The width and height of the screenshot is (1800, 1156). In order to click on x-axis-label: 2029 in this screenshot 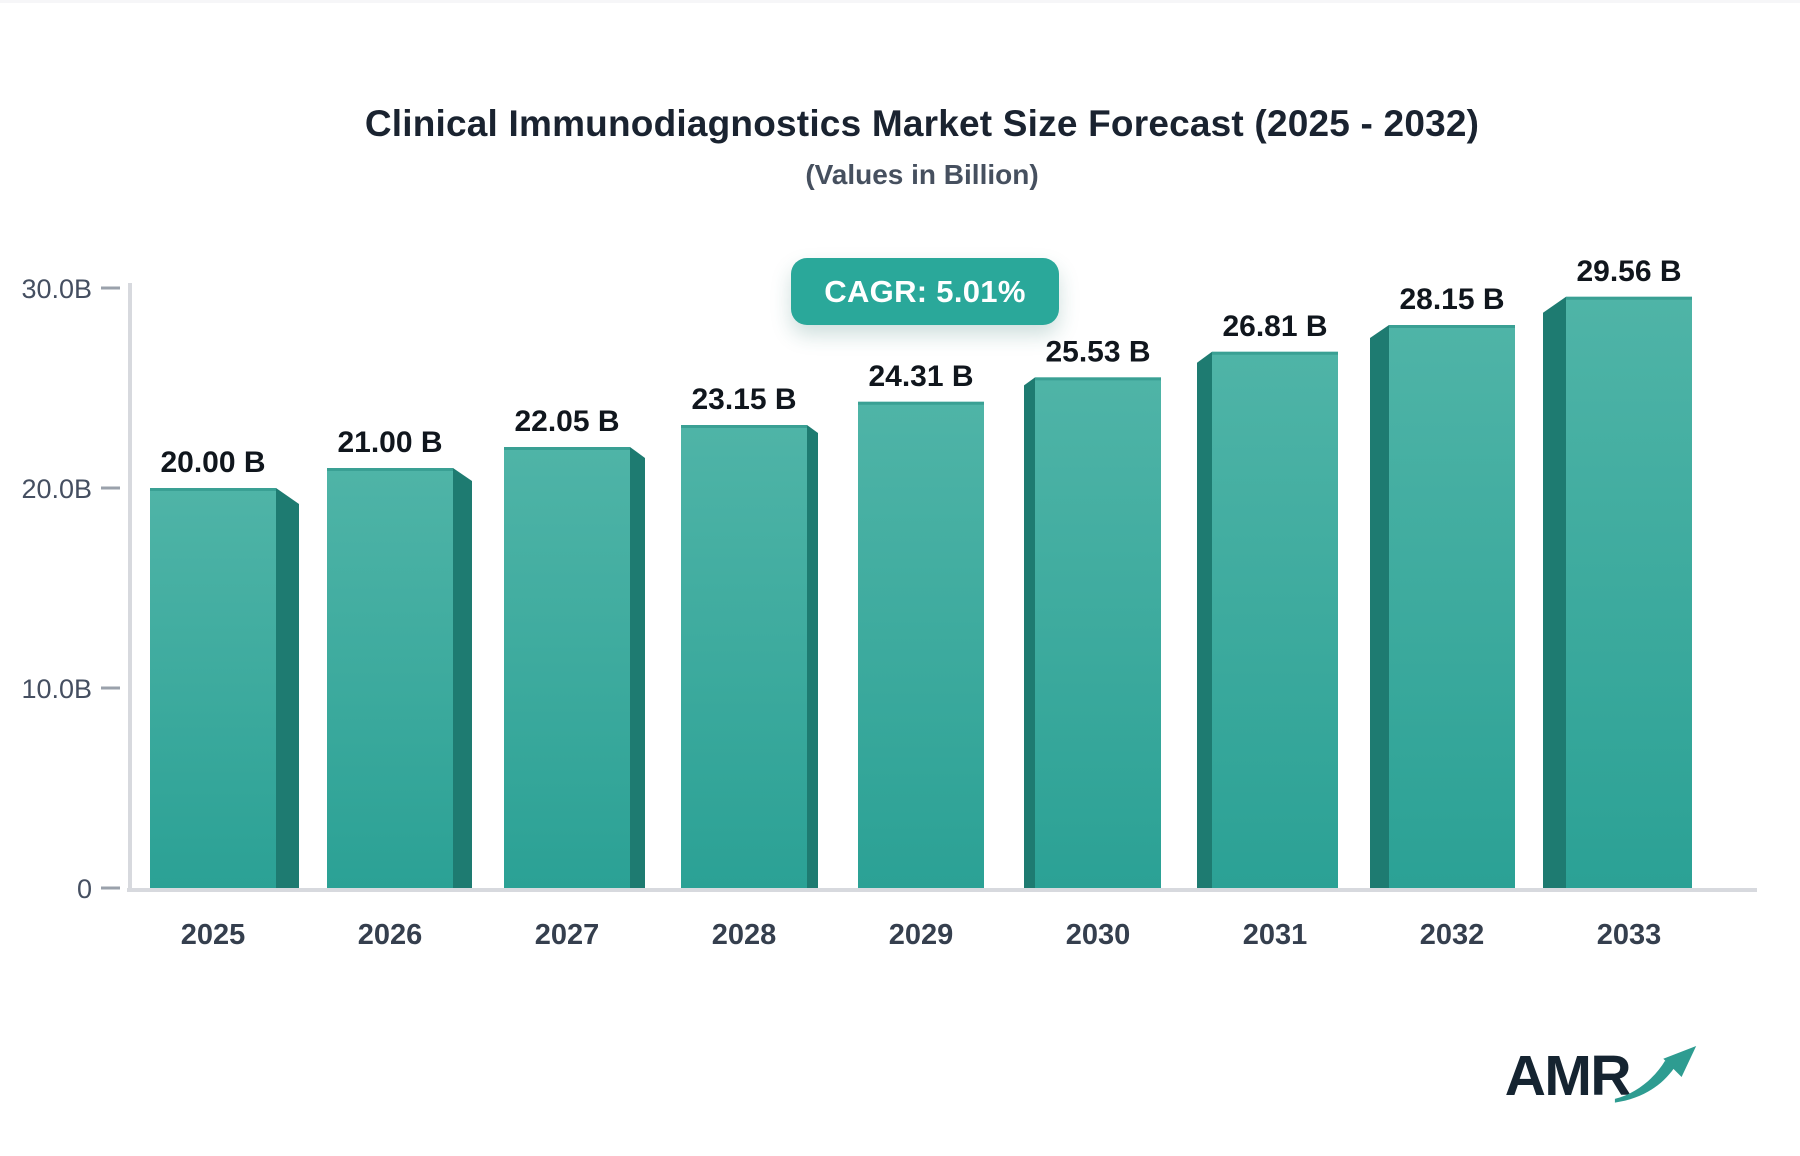, I will do `click(921, 935)`.